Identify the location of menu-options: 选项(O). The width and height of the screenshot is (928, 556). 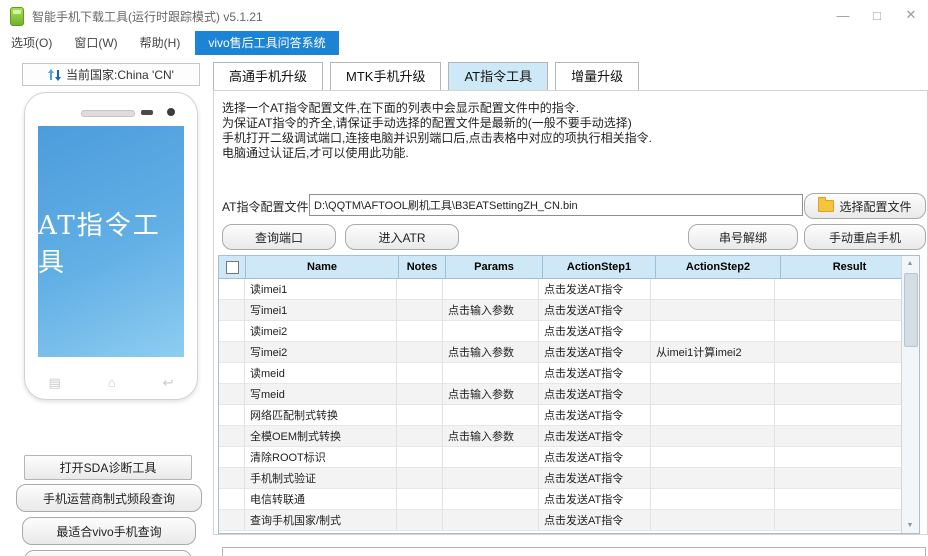
(32, 43).